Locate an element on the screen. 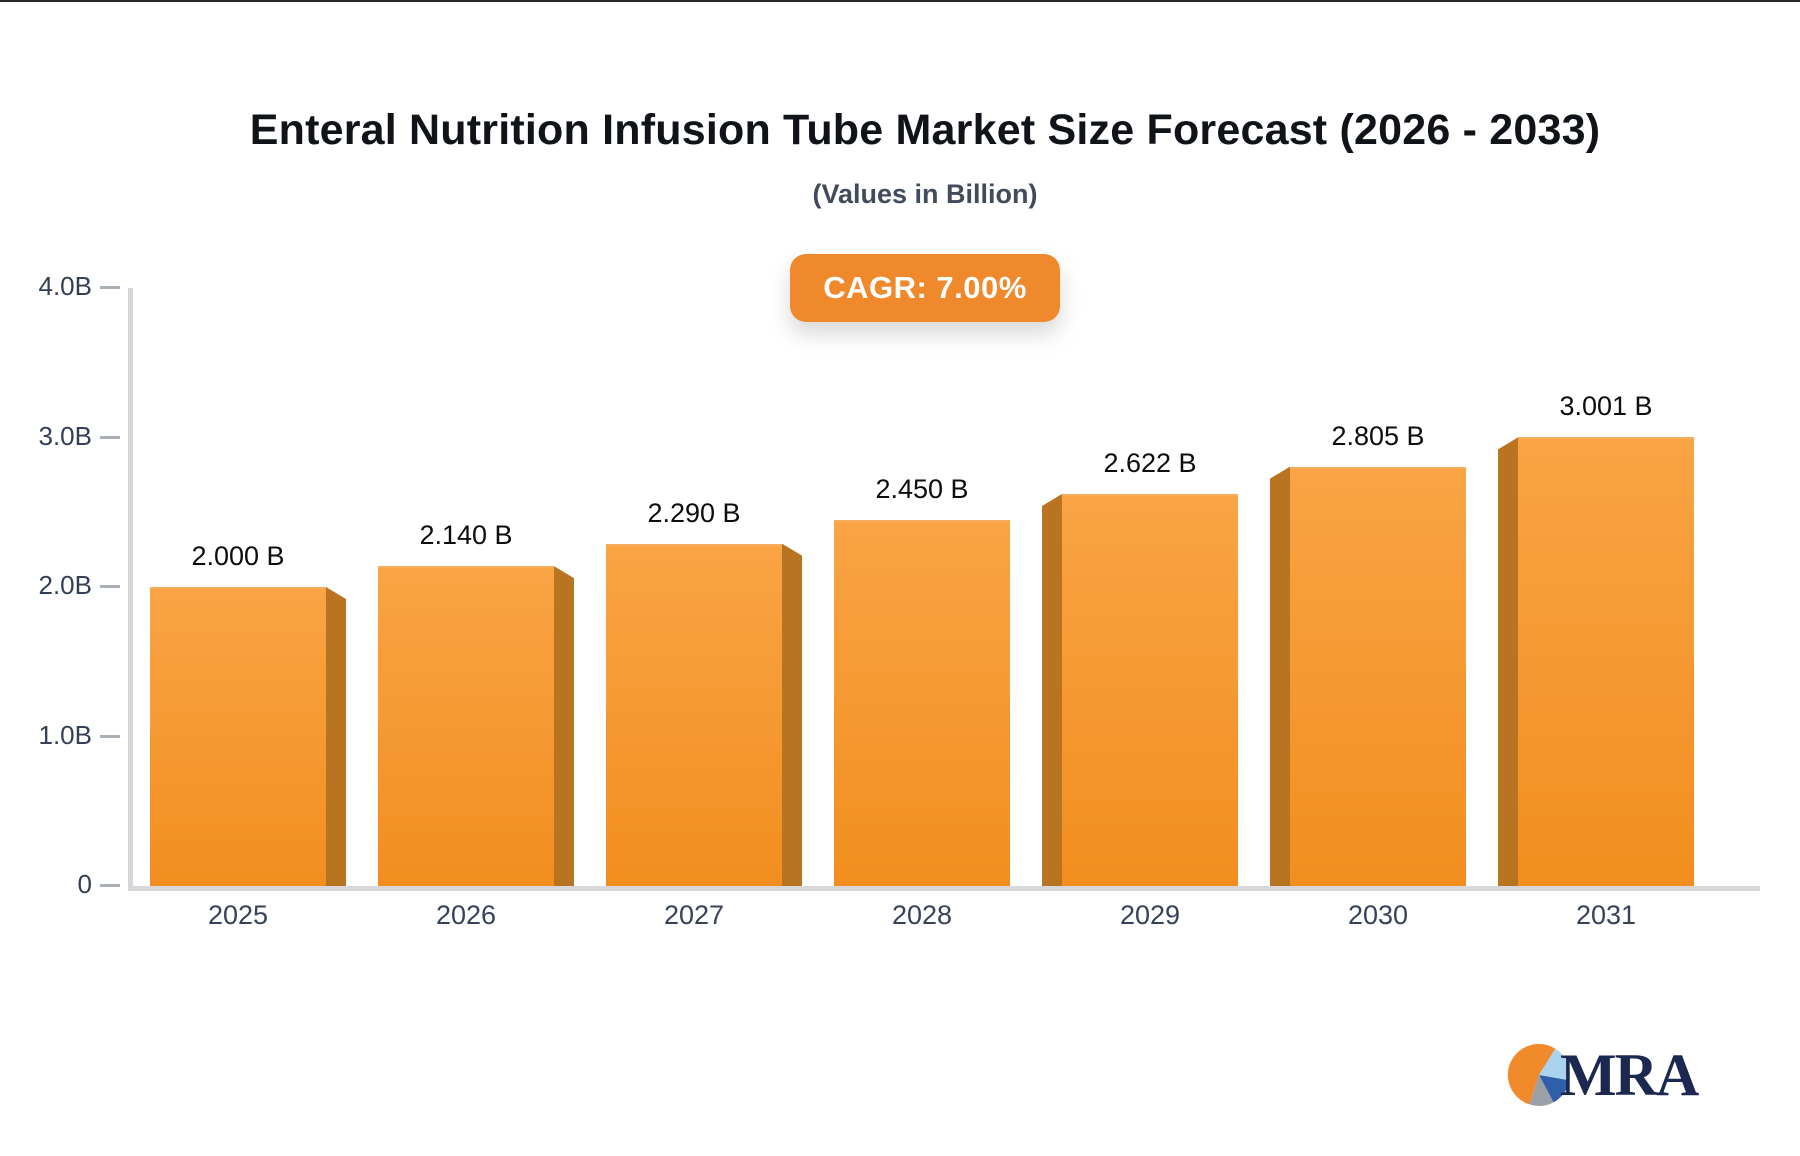 Image resolution: width=1800 pixels, height=1156 pixels. y-tick-label: 1.0B is located at coordinates (65, 734).